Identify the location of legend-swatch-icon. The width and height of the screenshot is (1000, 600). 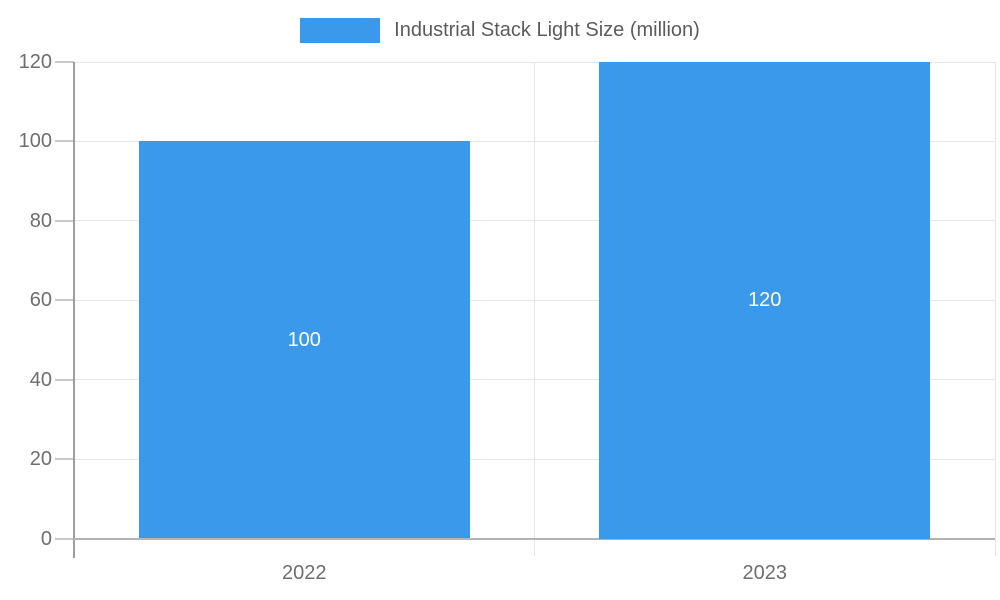
(340, 30).